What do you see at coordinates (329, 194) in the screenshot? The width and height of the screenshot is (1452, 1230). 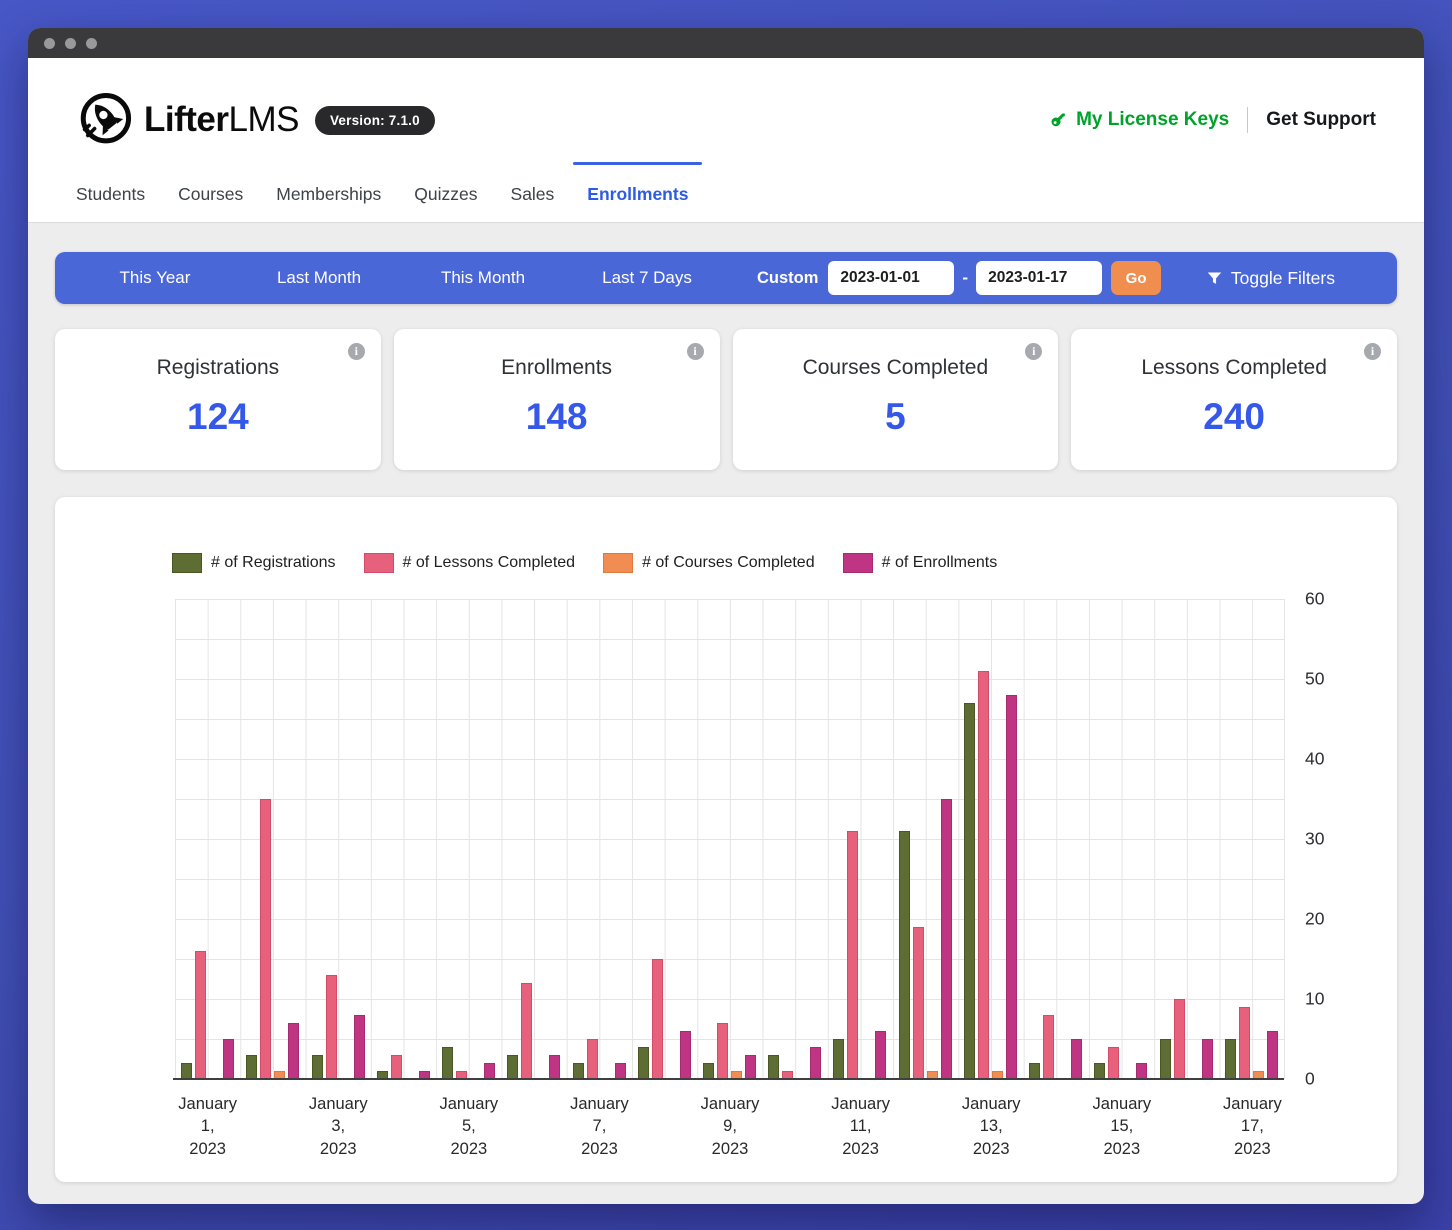 I see `tab-memberships: Memberships` at bounding box center [329, 194].